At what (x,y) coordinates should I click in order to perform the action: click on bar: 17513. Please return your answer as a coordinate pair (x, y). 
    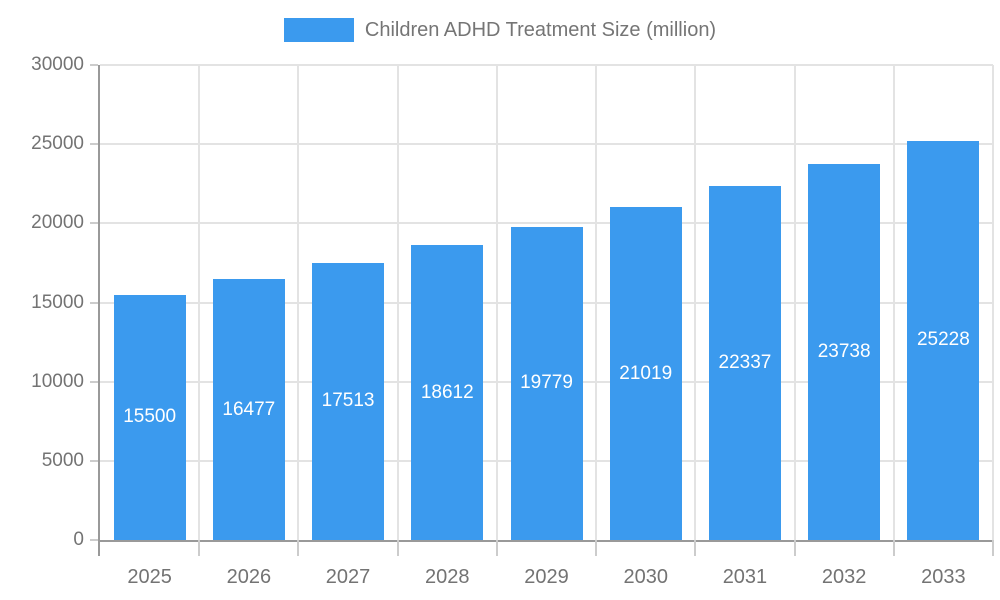
    Looking at the image, I should click on (348, 401).